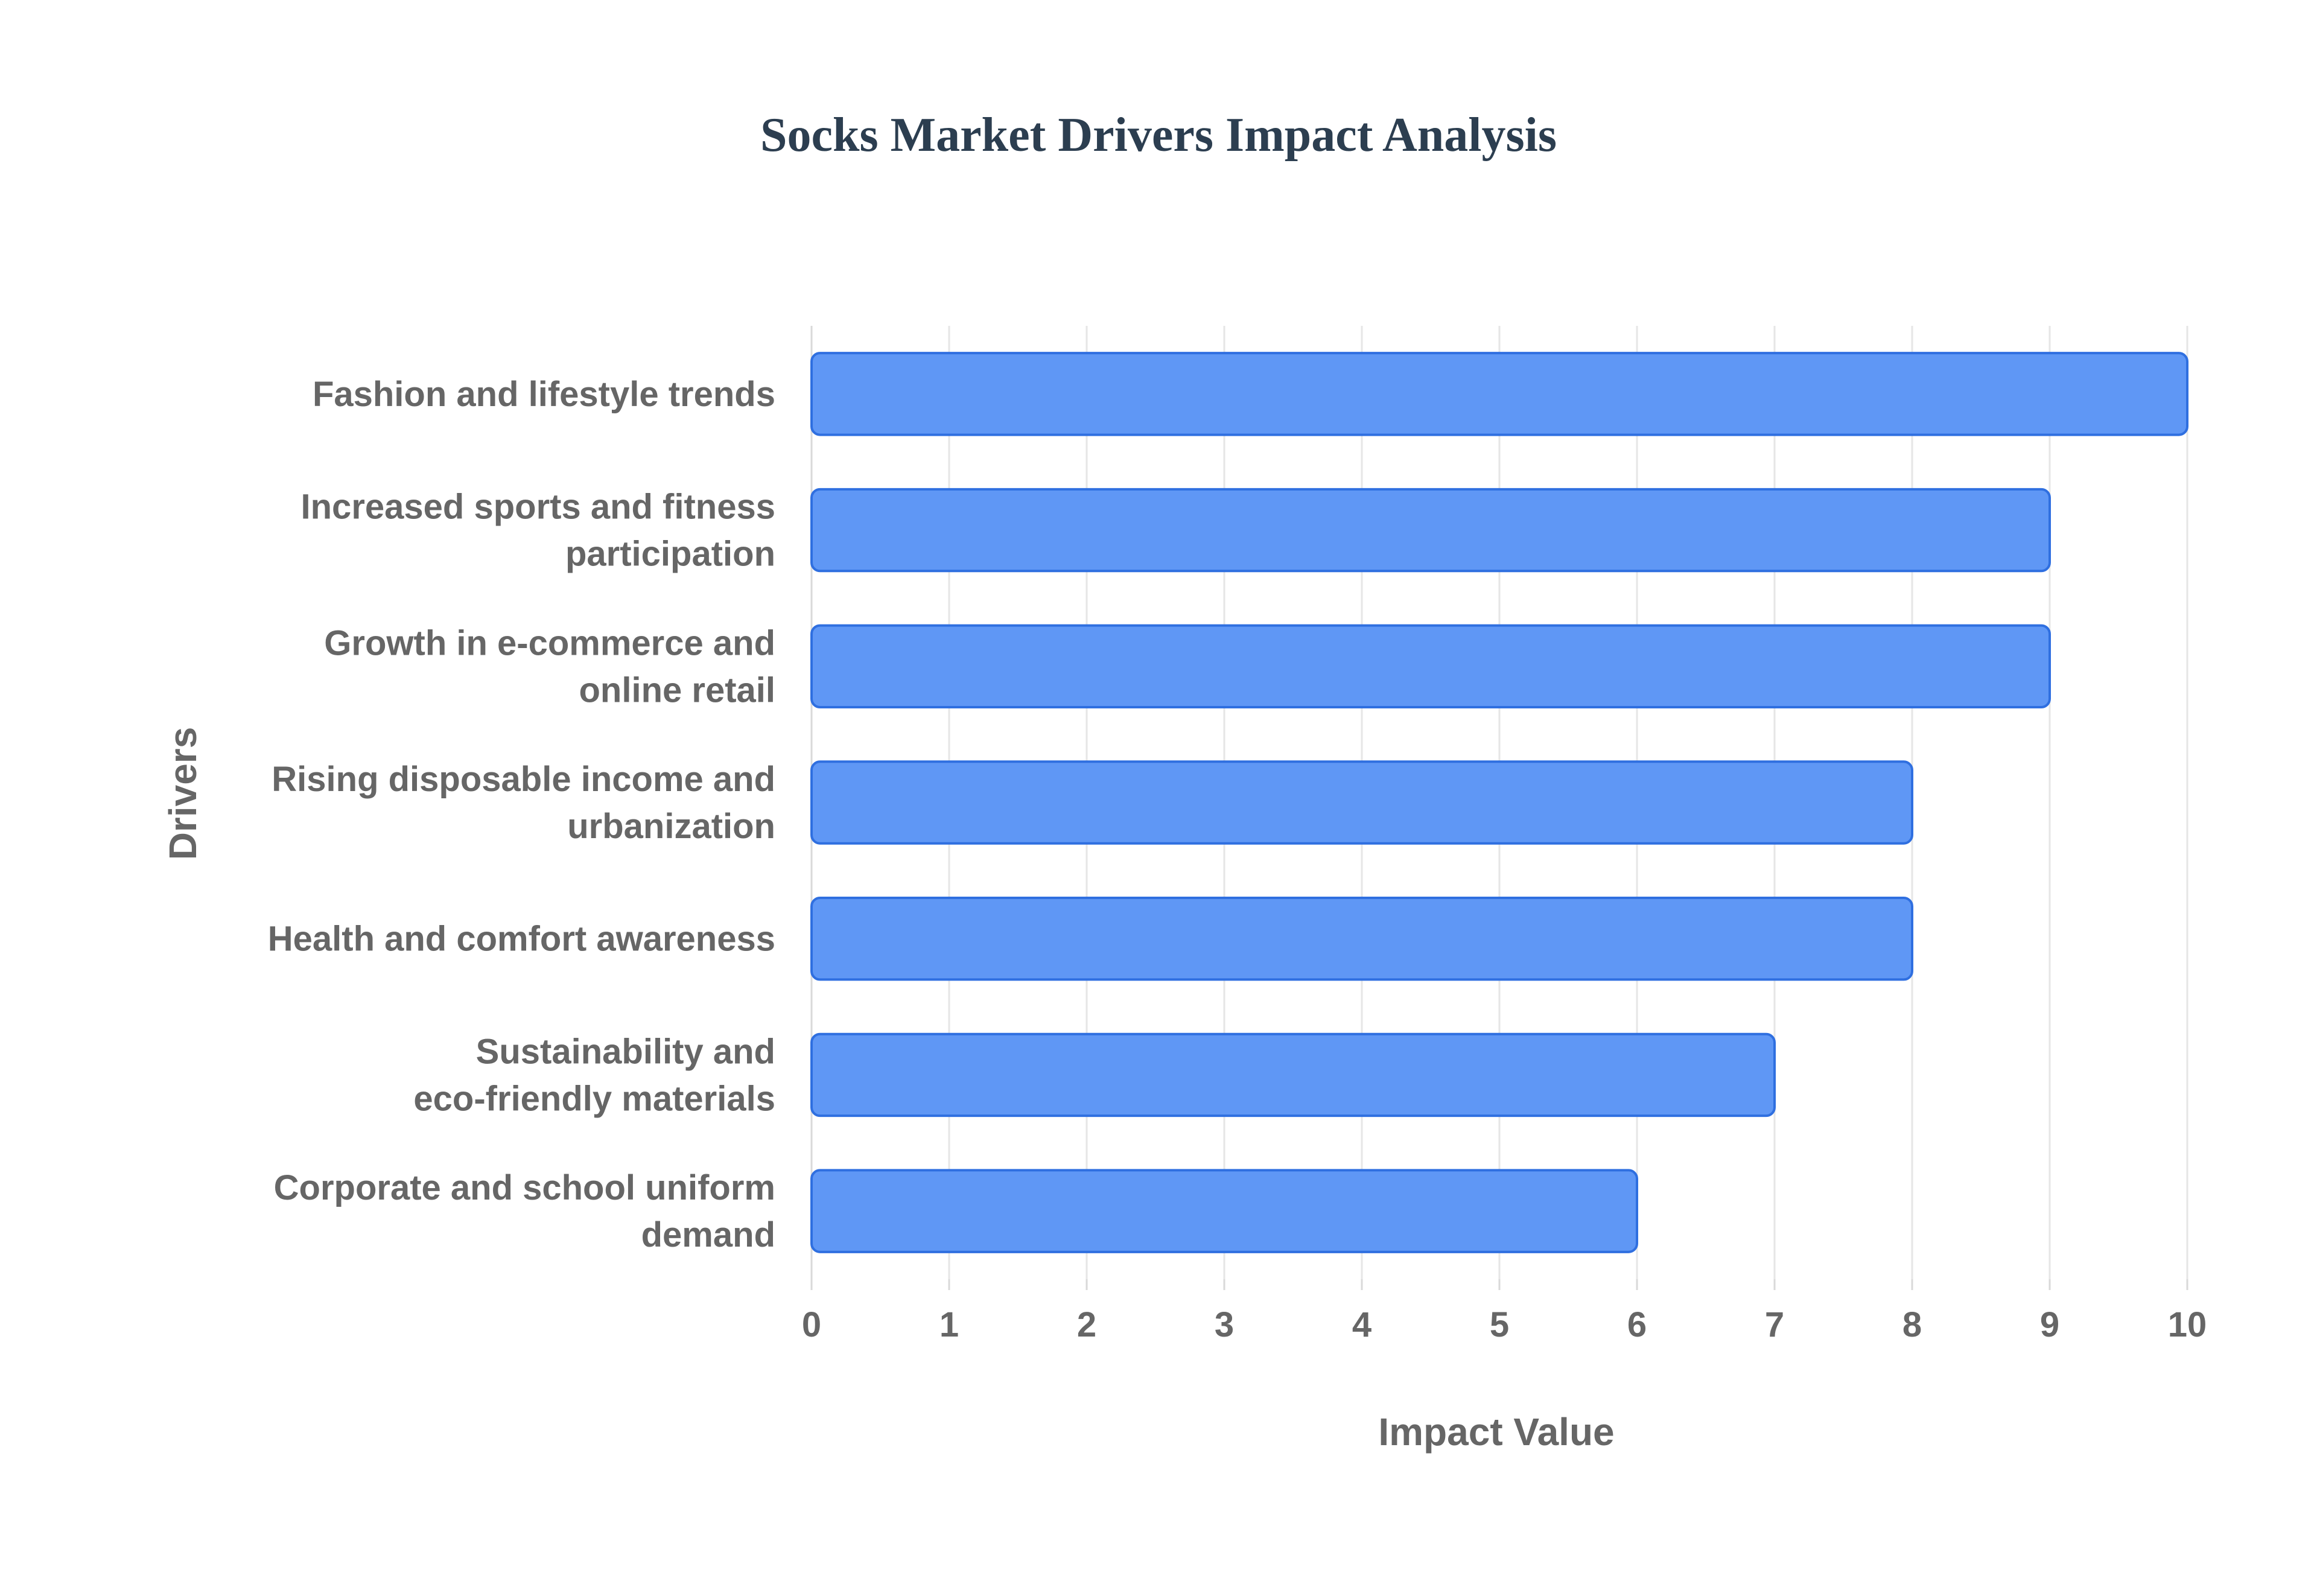 The width and height of the screenshot is (2317, 1596). Describe the element at coordinates (183, 794) in the screenshot. I see `y-axis-title: Drivers` at that location.